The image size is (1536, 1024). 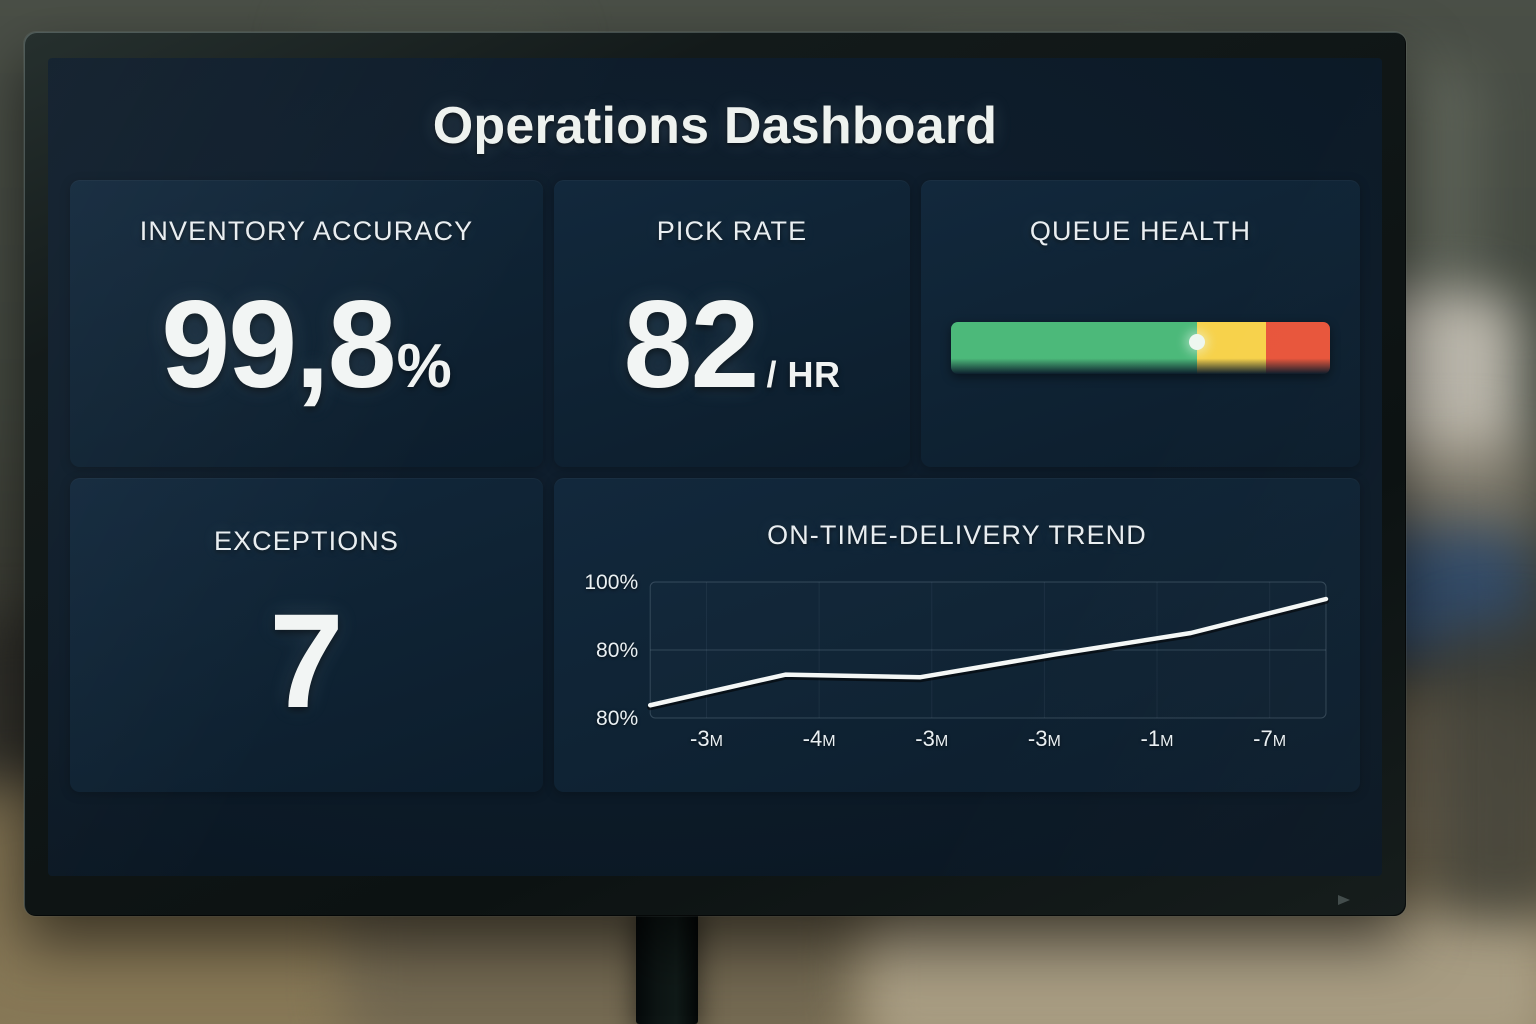 What do you see at coordinates (1231, 348) in the screenshot?
I see `queue-health-segment-warning` at bounding box center [1231, 348].